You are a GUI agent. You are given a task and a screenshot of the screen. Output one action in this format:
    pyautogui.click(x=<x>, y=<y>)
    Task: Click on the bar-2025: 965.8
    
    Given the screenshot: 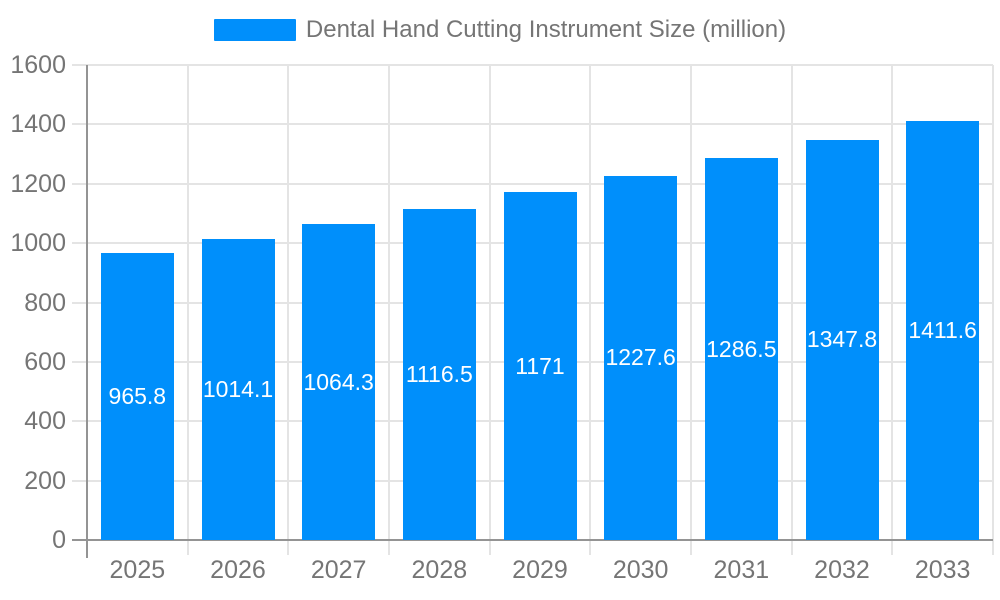 What is the action you would take?
    pyautogui.click(x=137, y=396)
    